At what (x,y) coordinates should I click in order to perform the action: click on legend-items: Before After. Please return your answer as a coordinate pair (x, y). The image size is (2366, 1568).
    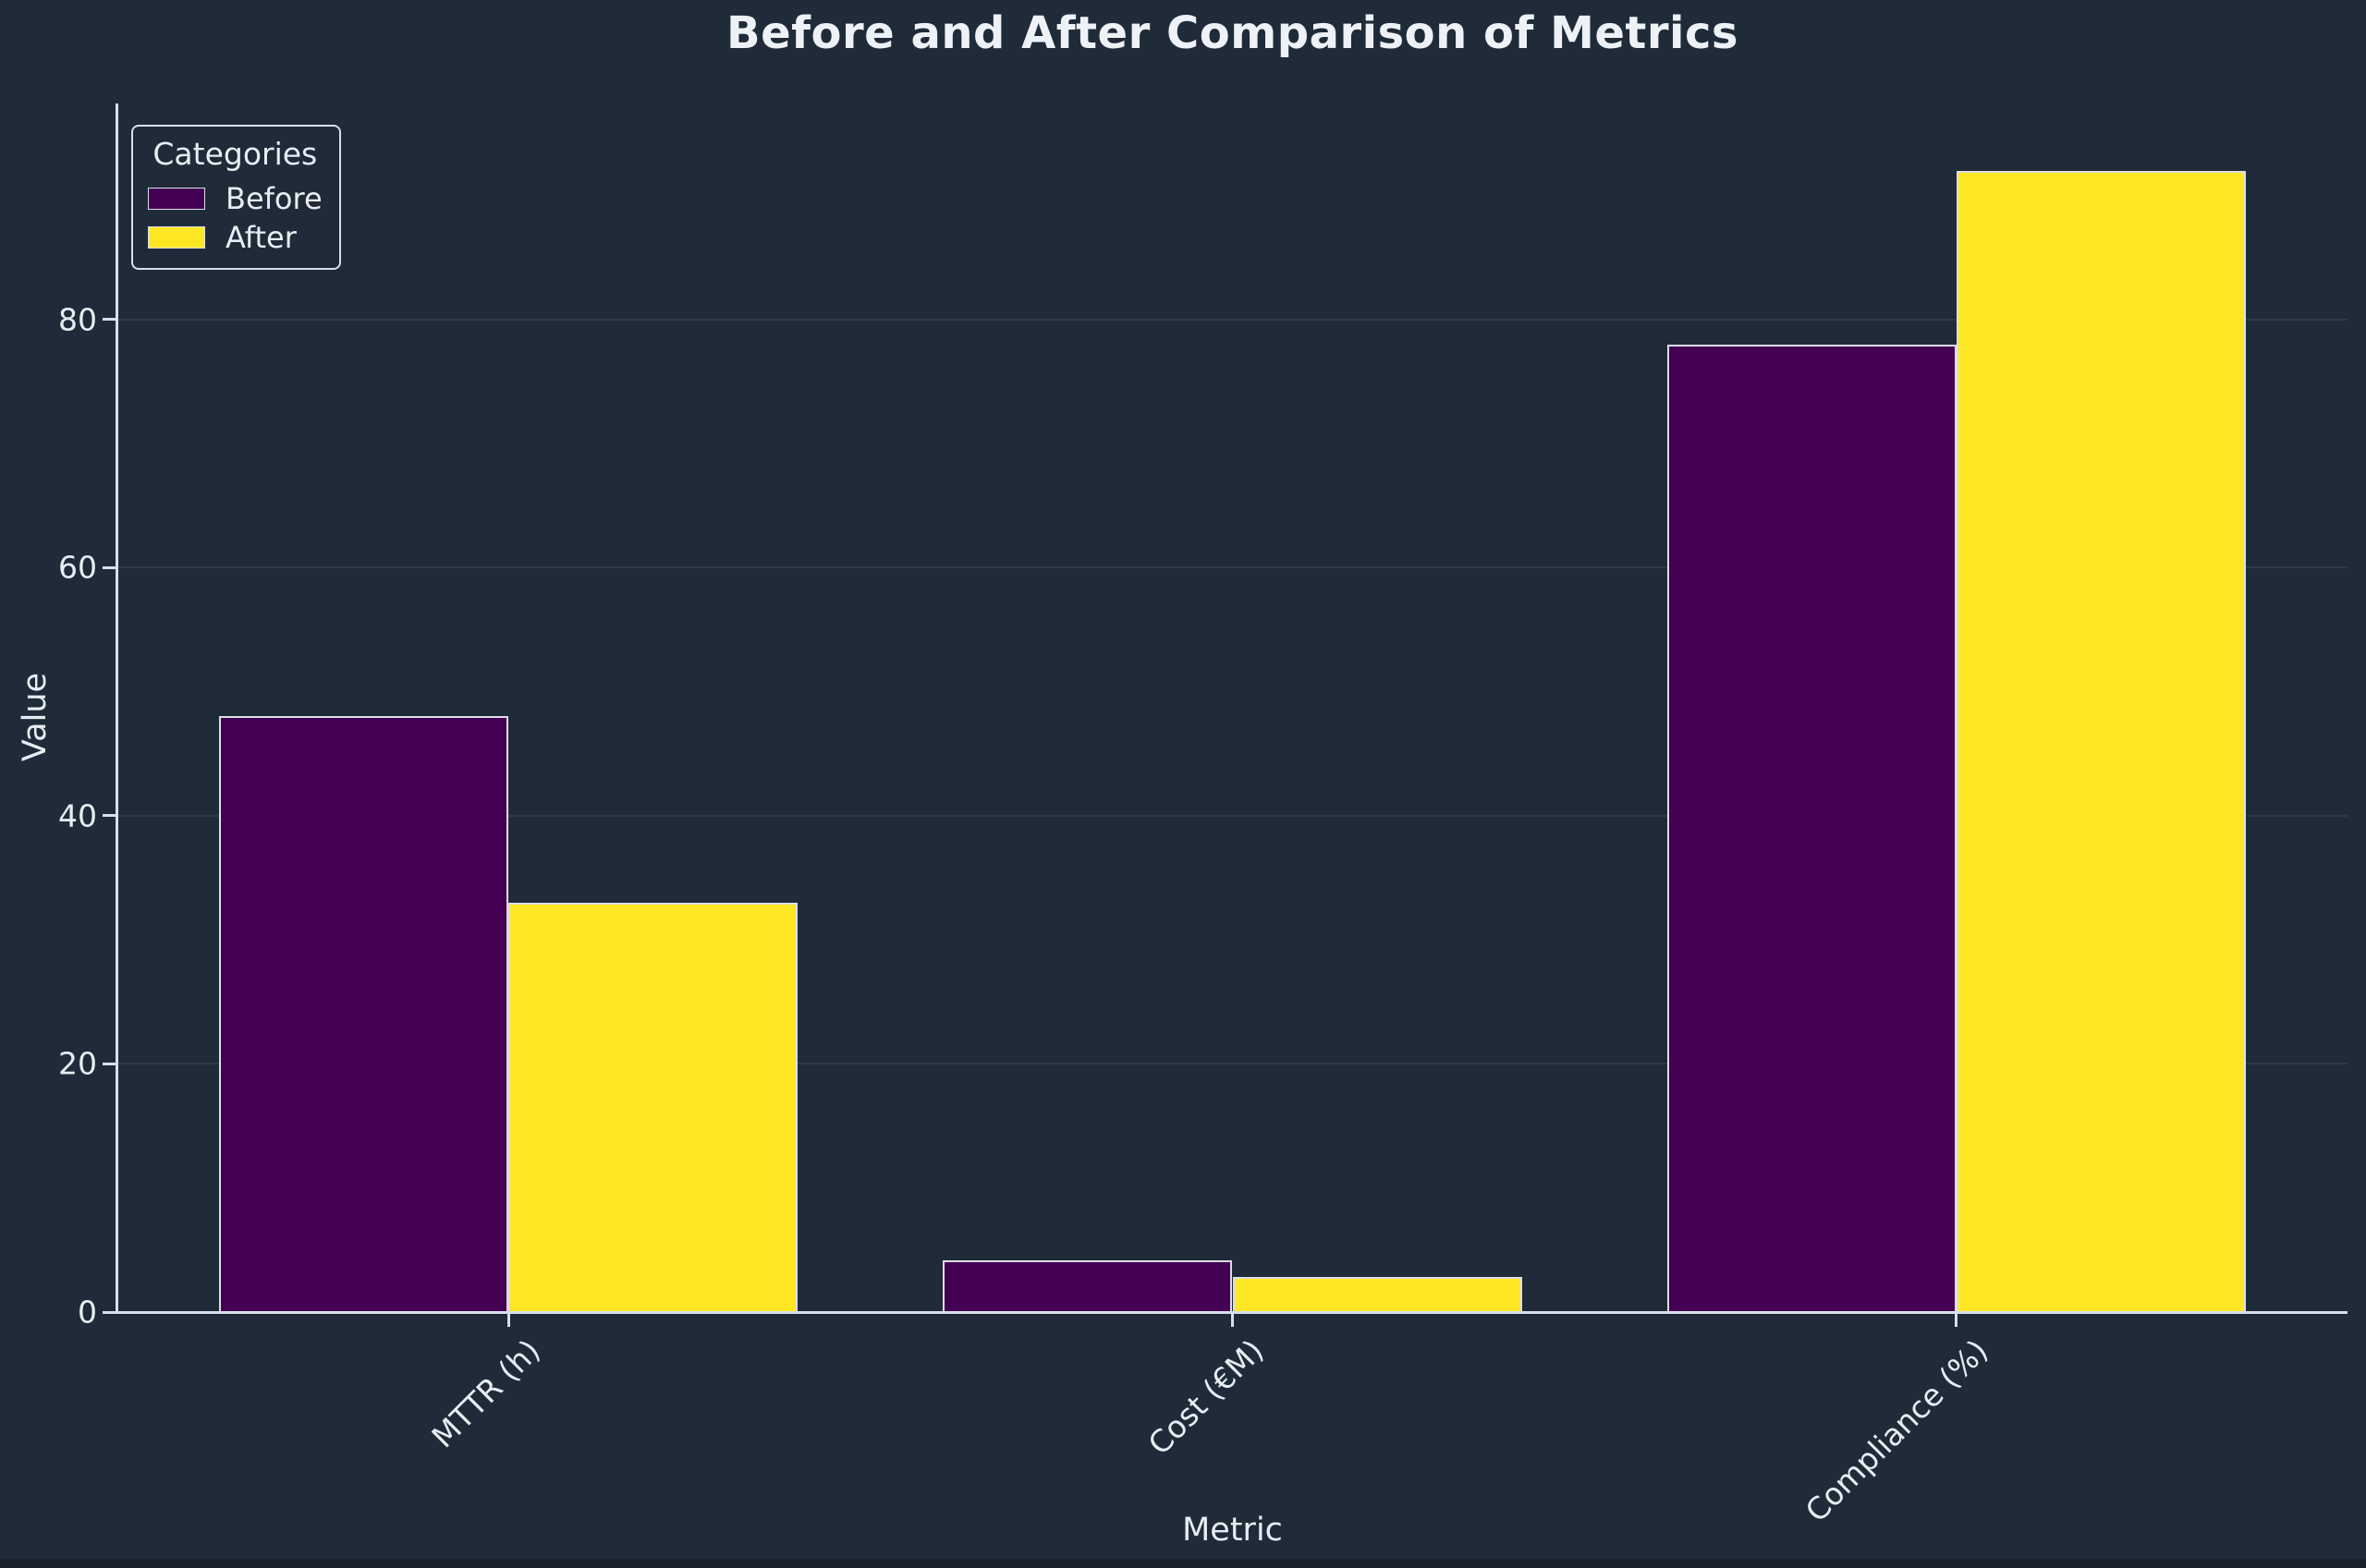
    Looking at the image, I should click on (236, 218).